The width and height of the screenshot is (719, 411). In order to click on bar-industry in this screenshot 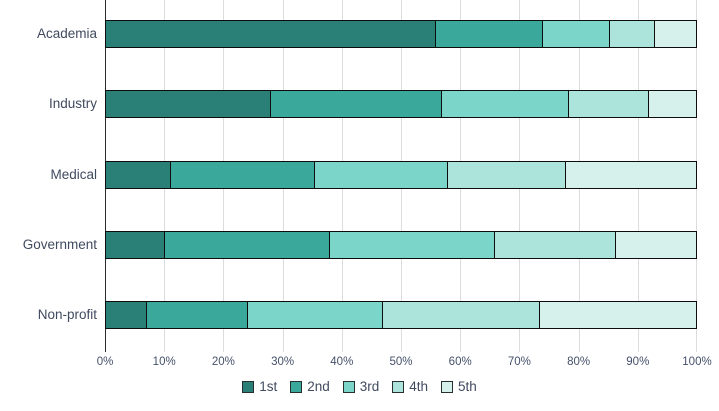, I will do `click(401, 104)`.